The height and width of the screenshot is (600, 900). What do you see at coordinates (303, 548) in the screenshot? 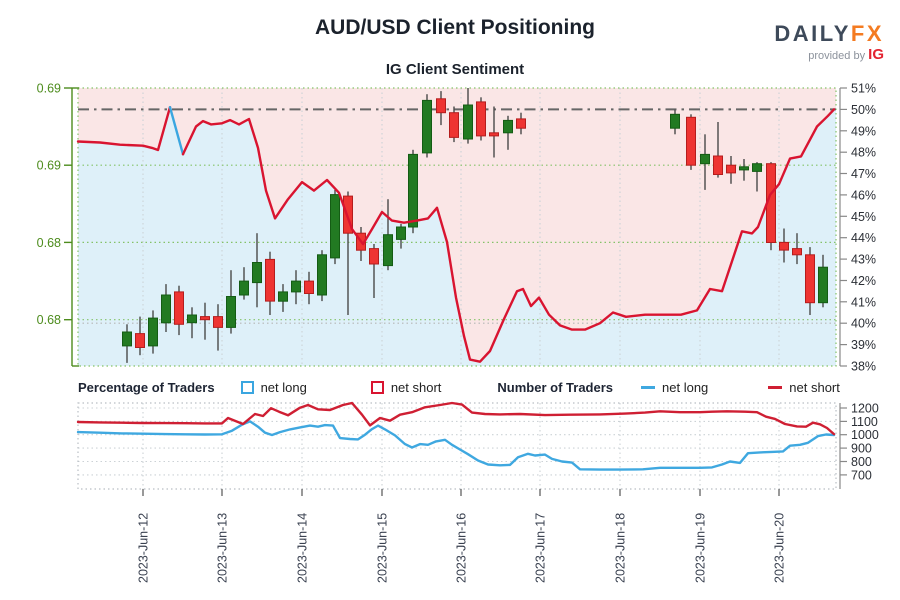
I see `date-label: 2023-Jun-14` at bounding box center [303, 548].